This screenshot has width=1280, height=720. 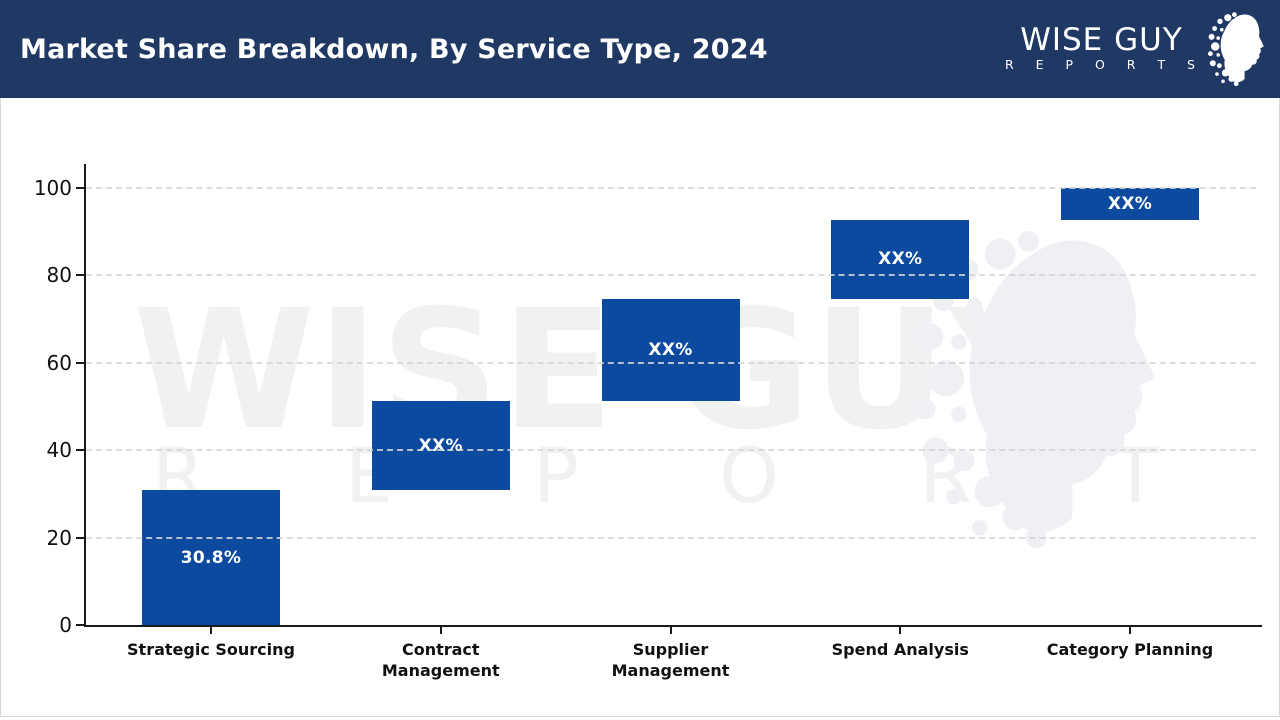 I want to click on x-tick-label-category-planning: Category Planning, so click(x=1130, y=649).